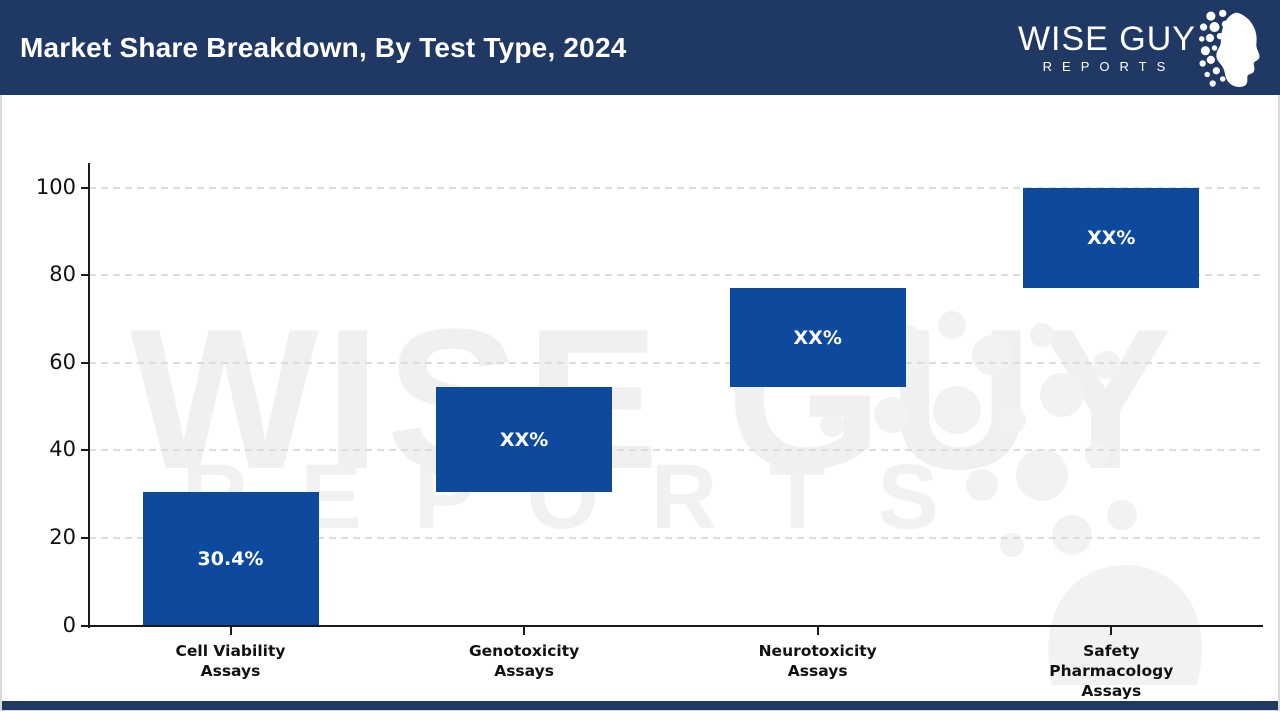 This screenshot has width=1280, height=720. I want to click on wiseguy-logo: WISE GUY REPORTS, so click(1140, 48).